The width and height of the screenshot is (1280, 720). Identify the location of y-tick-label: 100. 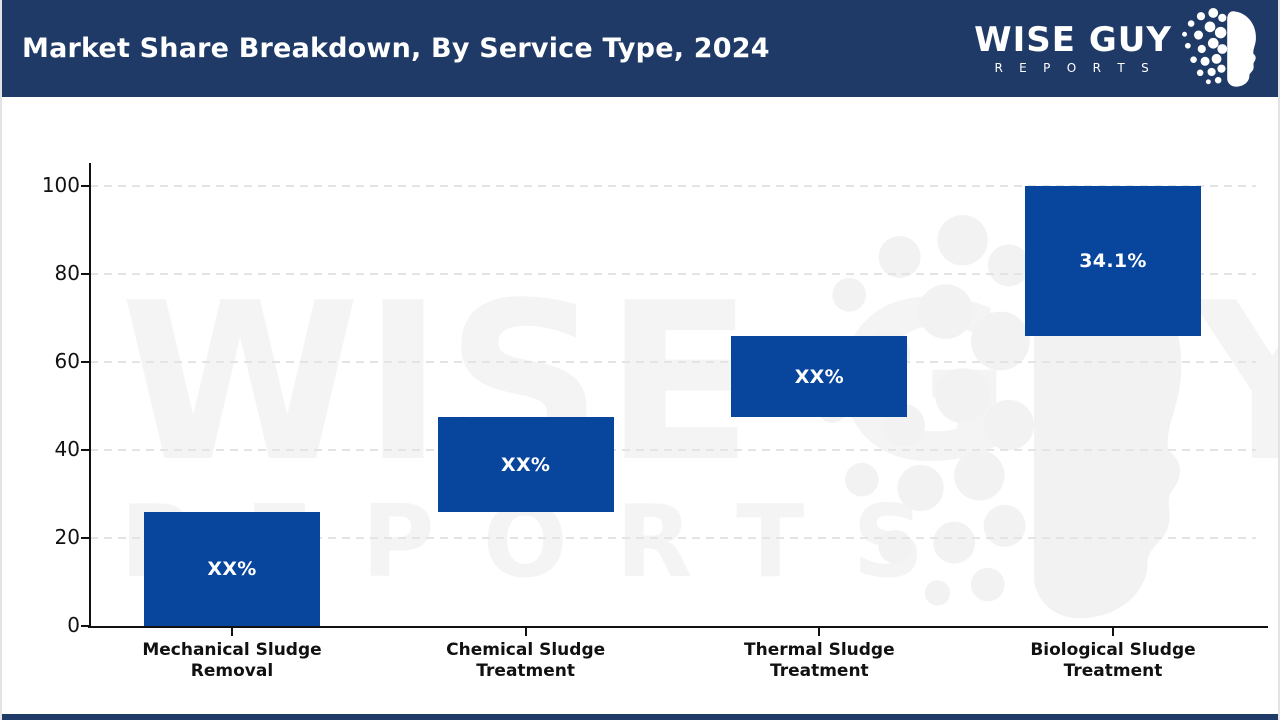
(60, 185).